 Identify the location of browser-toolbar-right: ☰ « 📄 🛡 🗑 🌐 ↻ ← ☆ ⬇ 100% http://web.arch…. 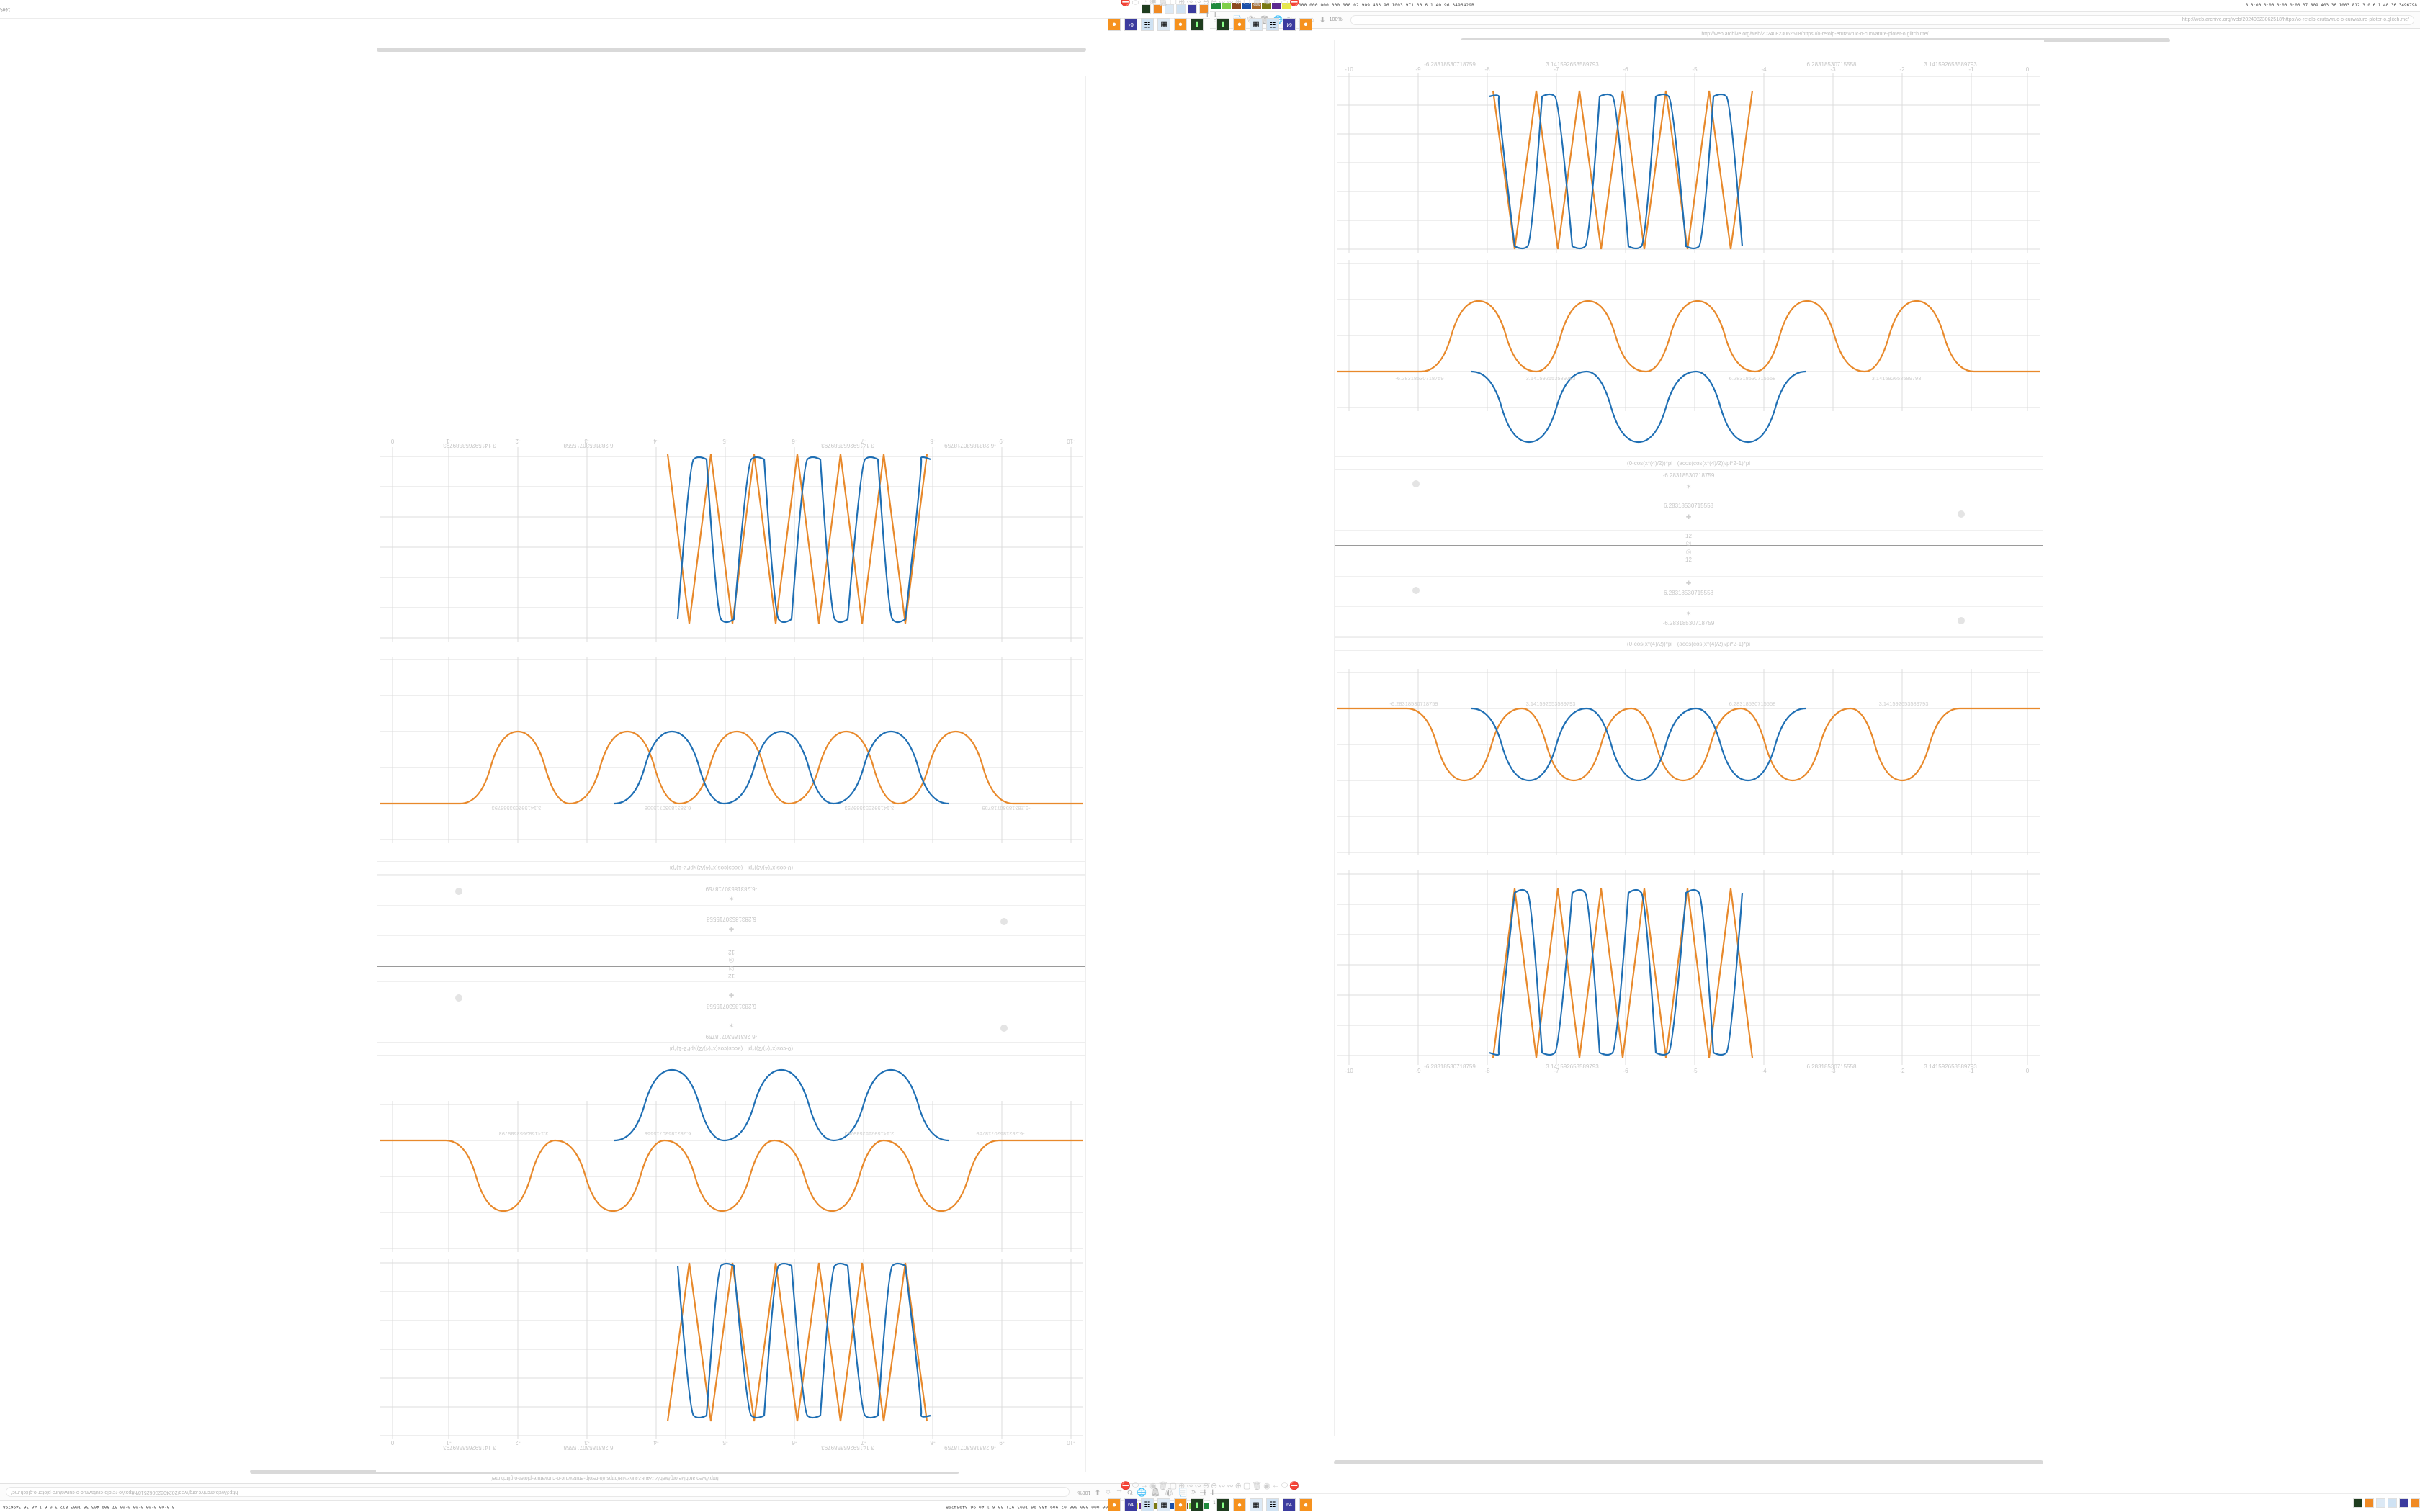
(1815, 20).